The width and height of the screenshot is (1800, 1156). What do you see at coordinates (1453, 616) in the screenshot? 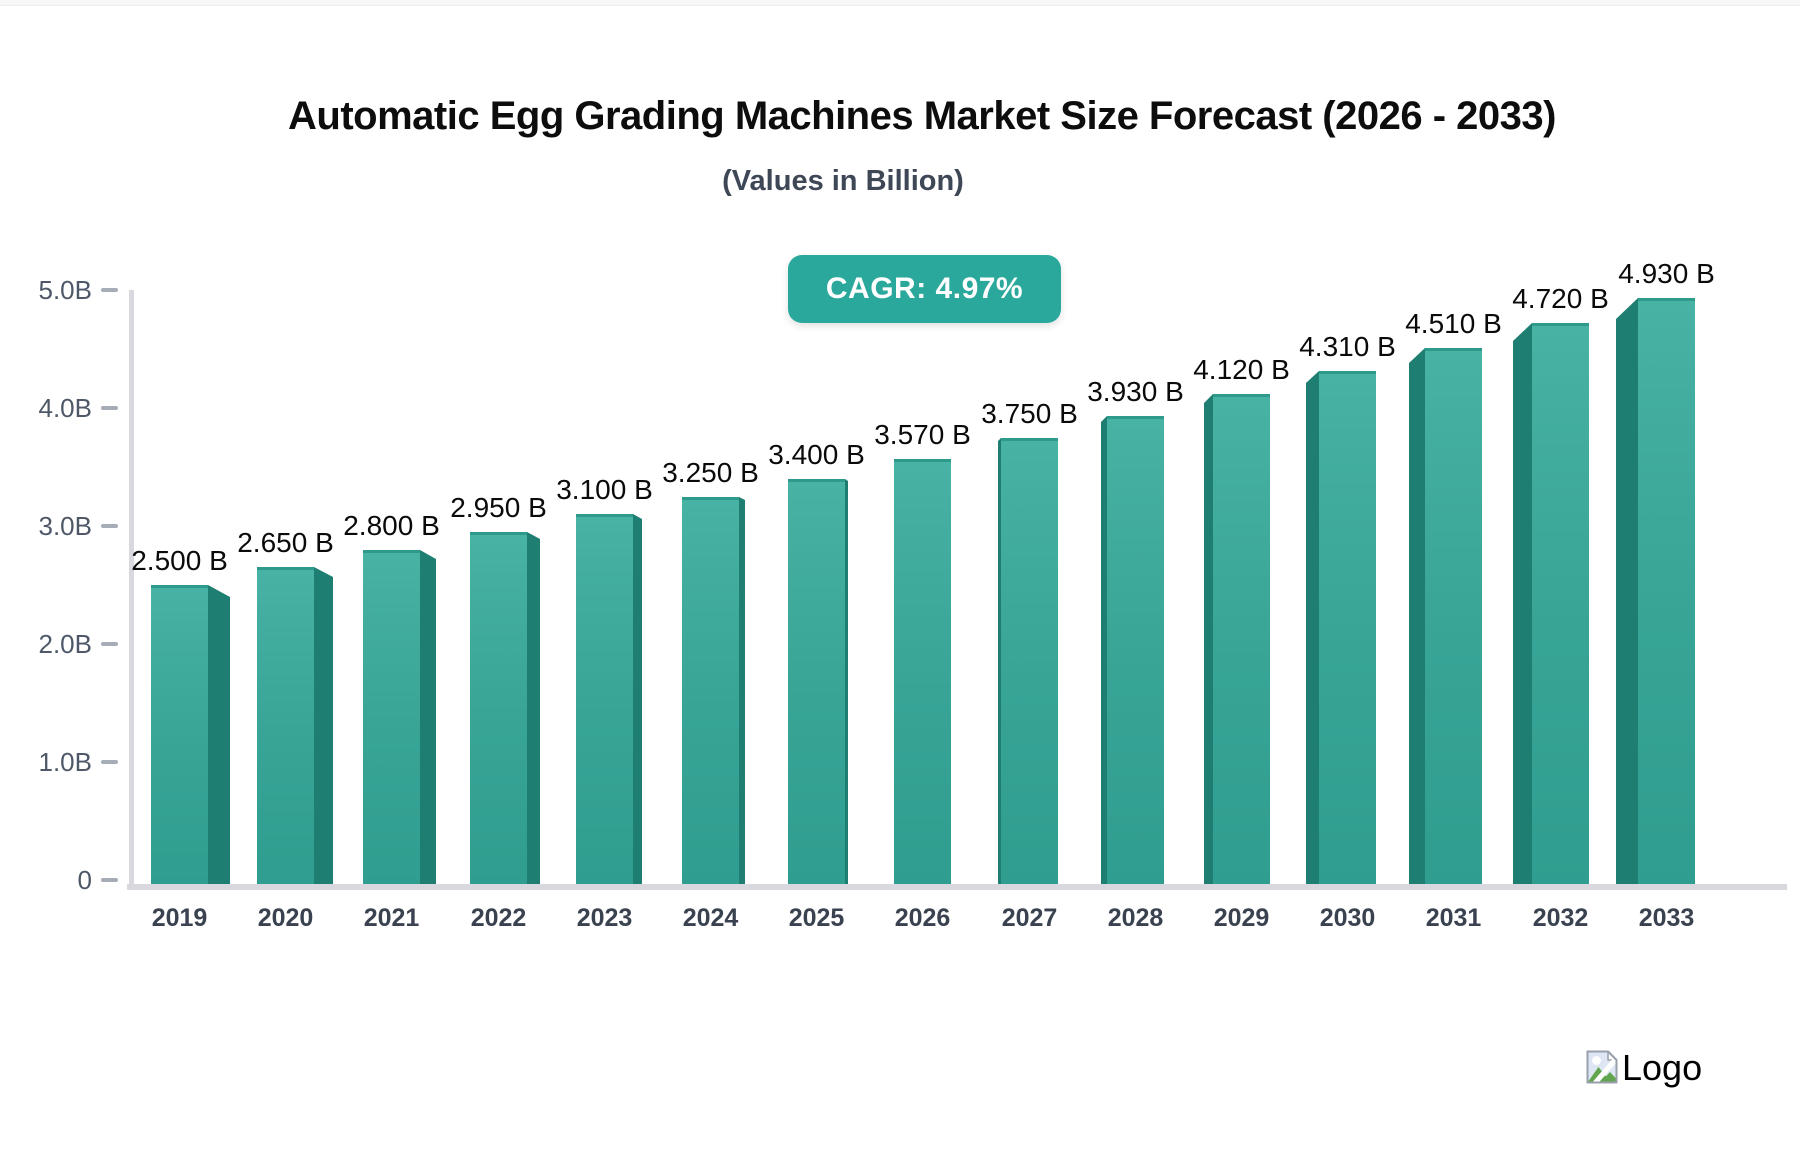
I see `bar-2031` at bounding box center [1453, 616].